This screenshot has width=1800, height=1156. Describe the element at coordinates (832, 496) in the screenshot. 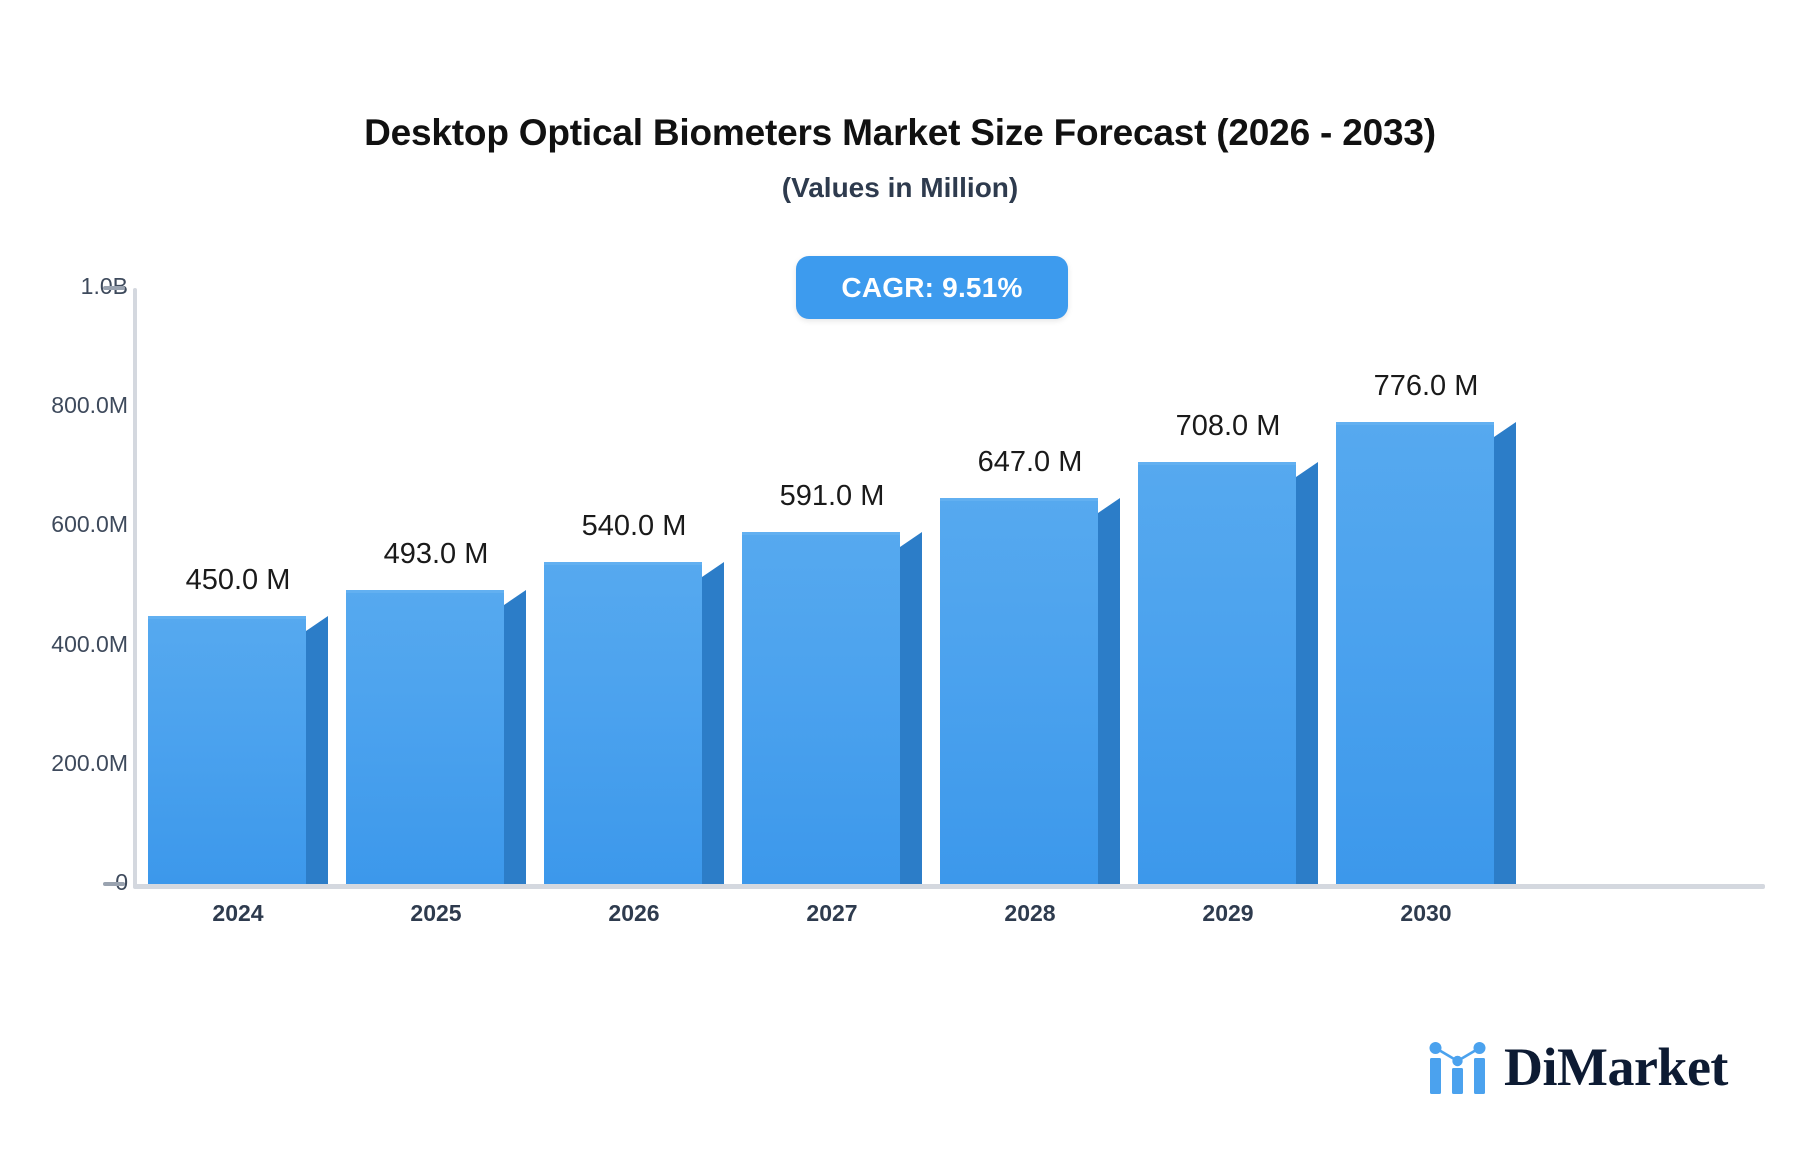

I see `bar-value-label: 591.0 M` at that location.